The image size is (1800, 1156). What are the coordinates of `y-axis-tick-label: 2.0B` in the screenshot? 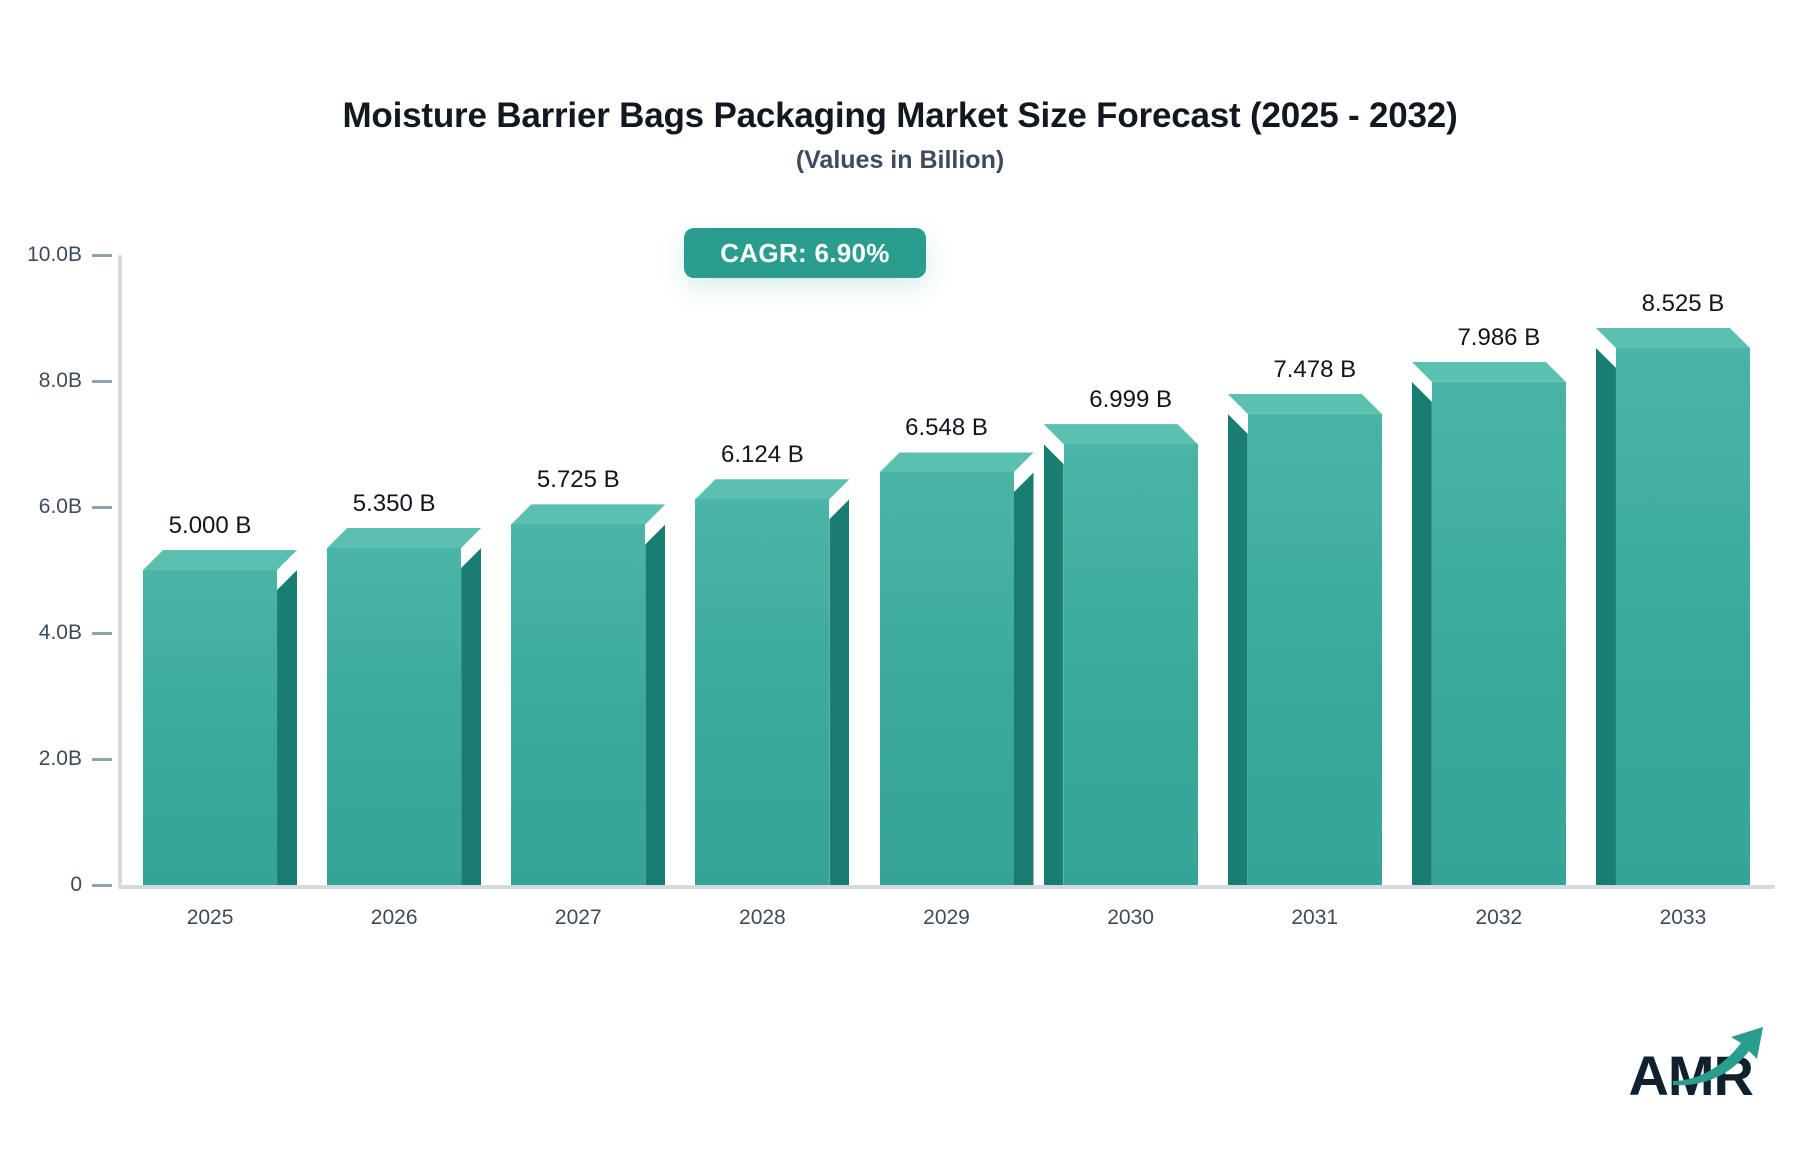 It's located at (60, 758).